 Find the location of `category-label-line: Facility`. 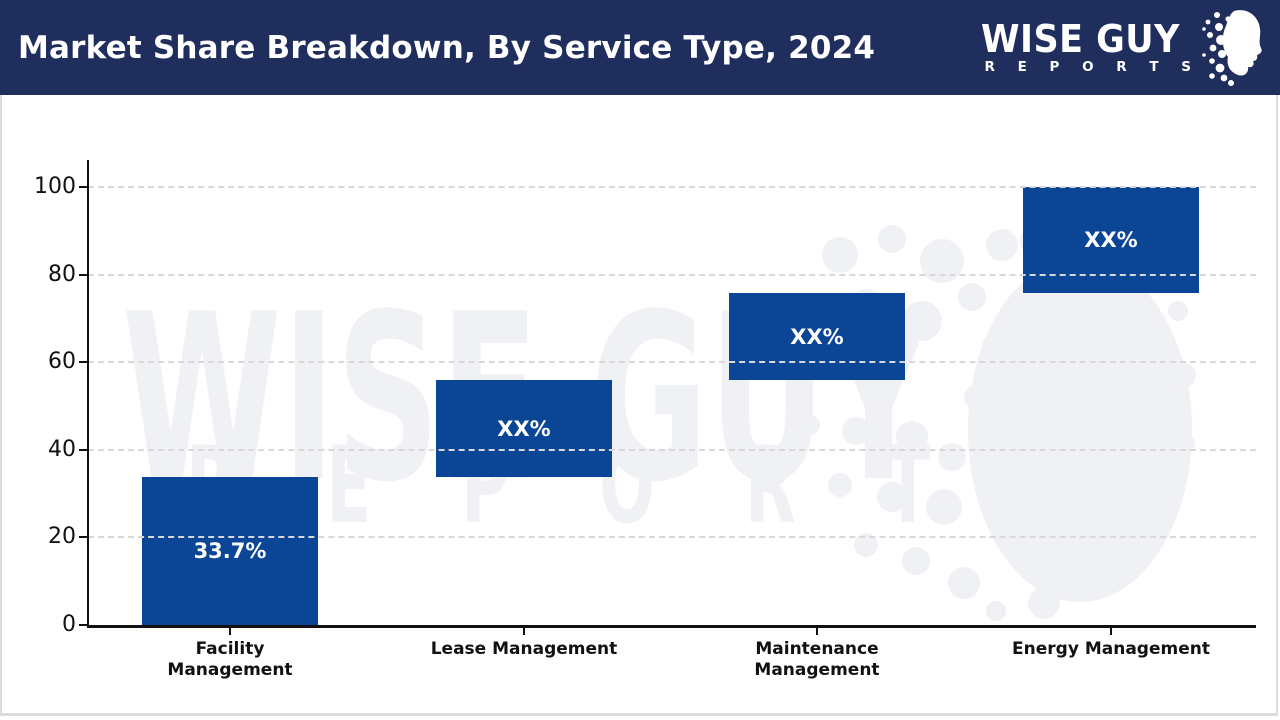

category-label-line: Facility is located at coordinates (230, 649).